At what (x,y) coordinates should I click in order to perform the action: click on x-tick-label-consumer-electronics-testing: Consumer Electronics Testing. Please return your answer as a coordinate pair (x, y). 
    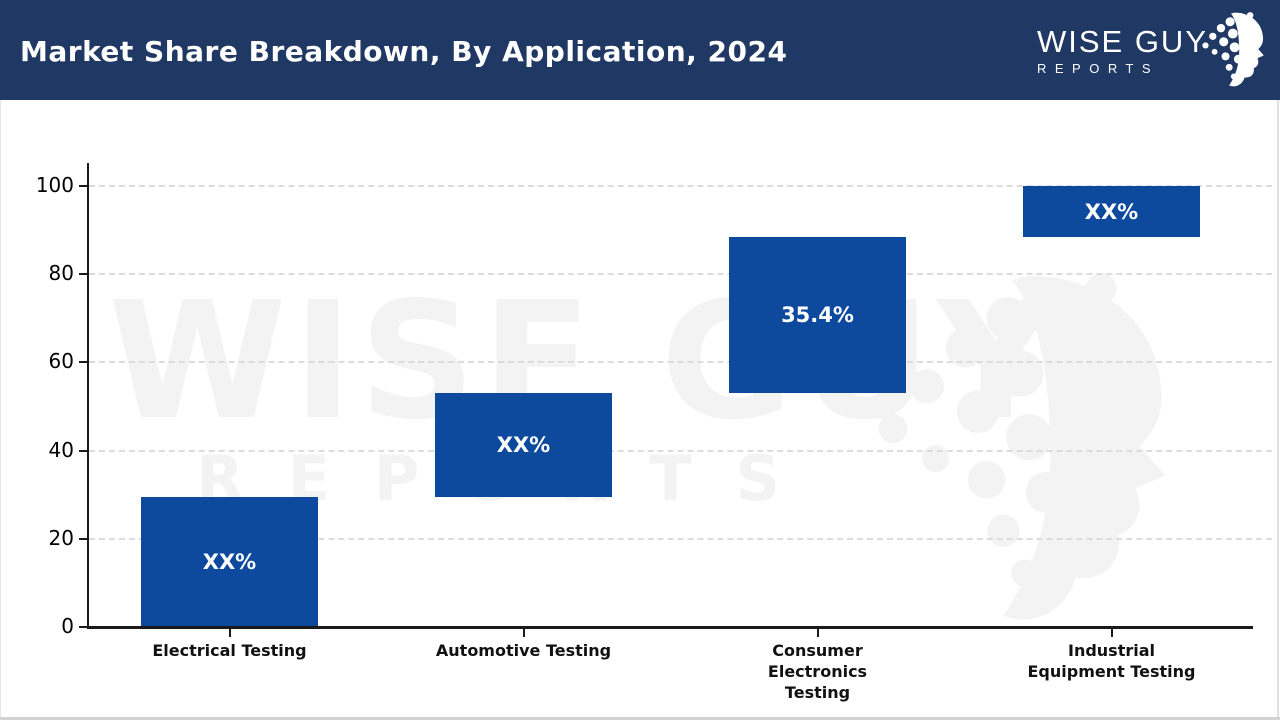
    Looking at the image, I should click on (817, 671).